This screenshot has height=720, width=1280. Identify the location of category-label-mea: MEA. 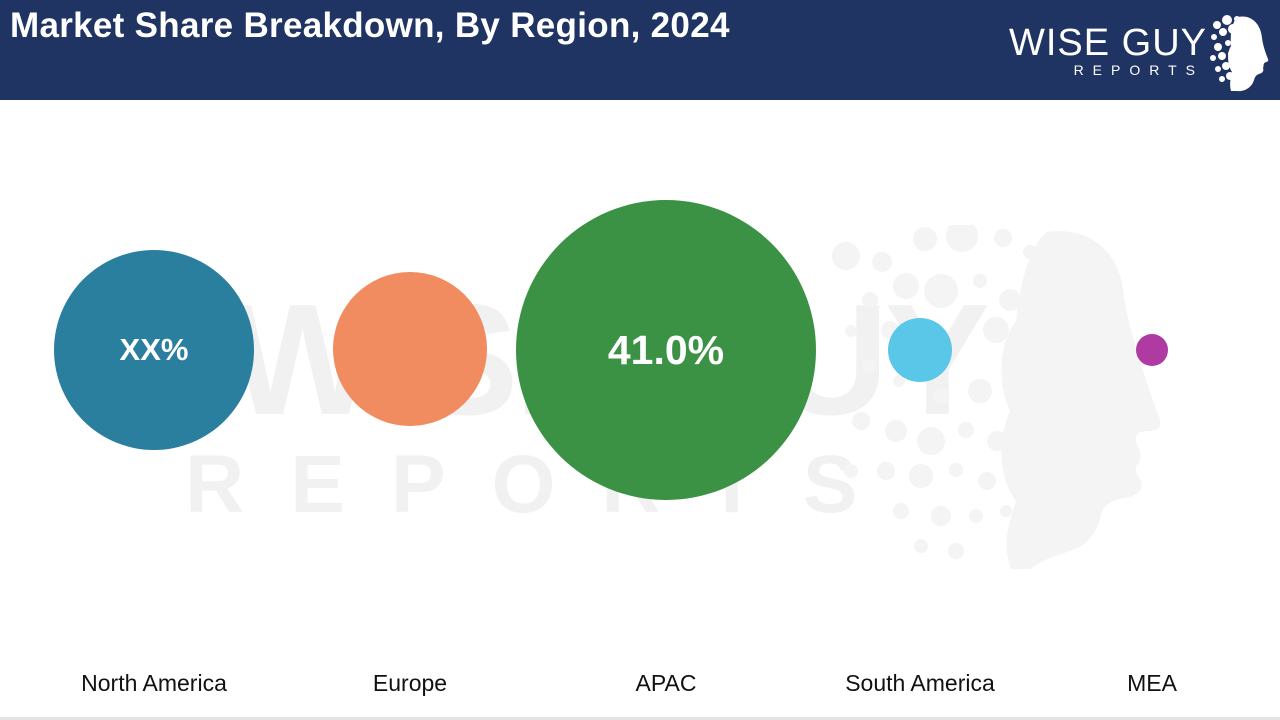
(1152, 683).